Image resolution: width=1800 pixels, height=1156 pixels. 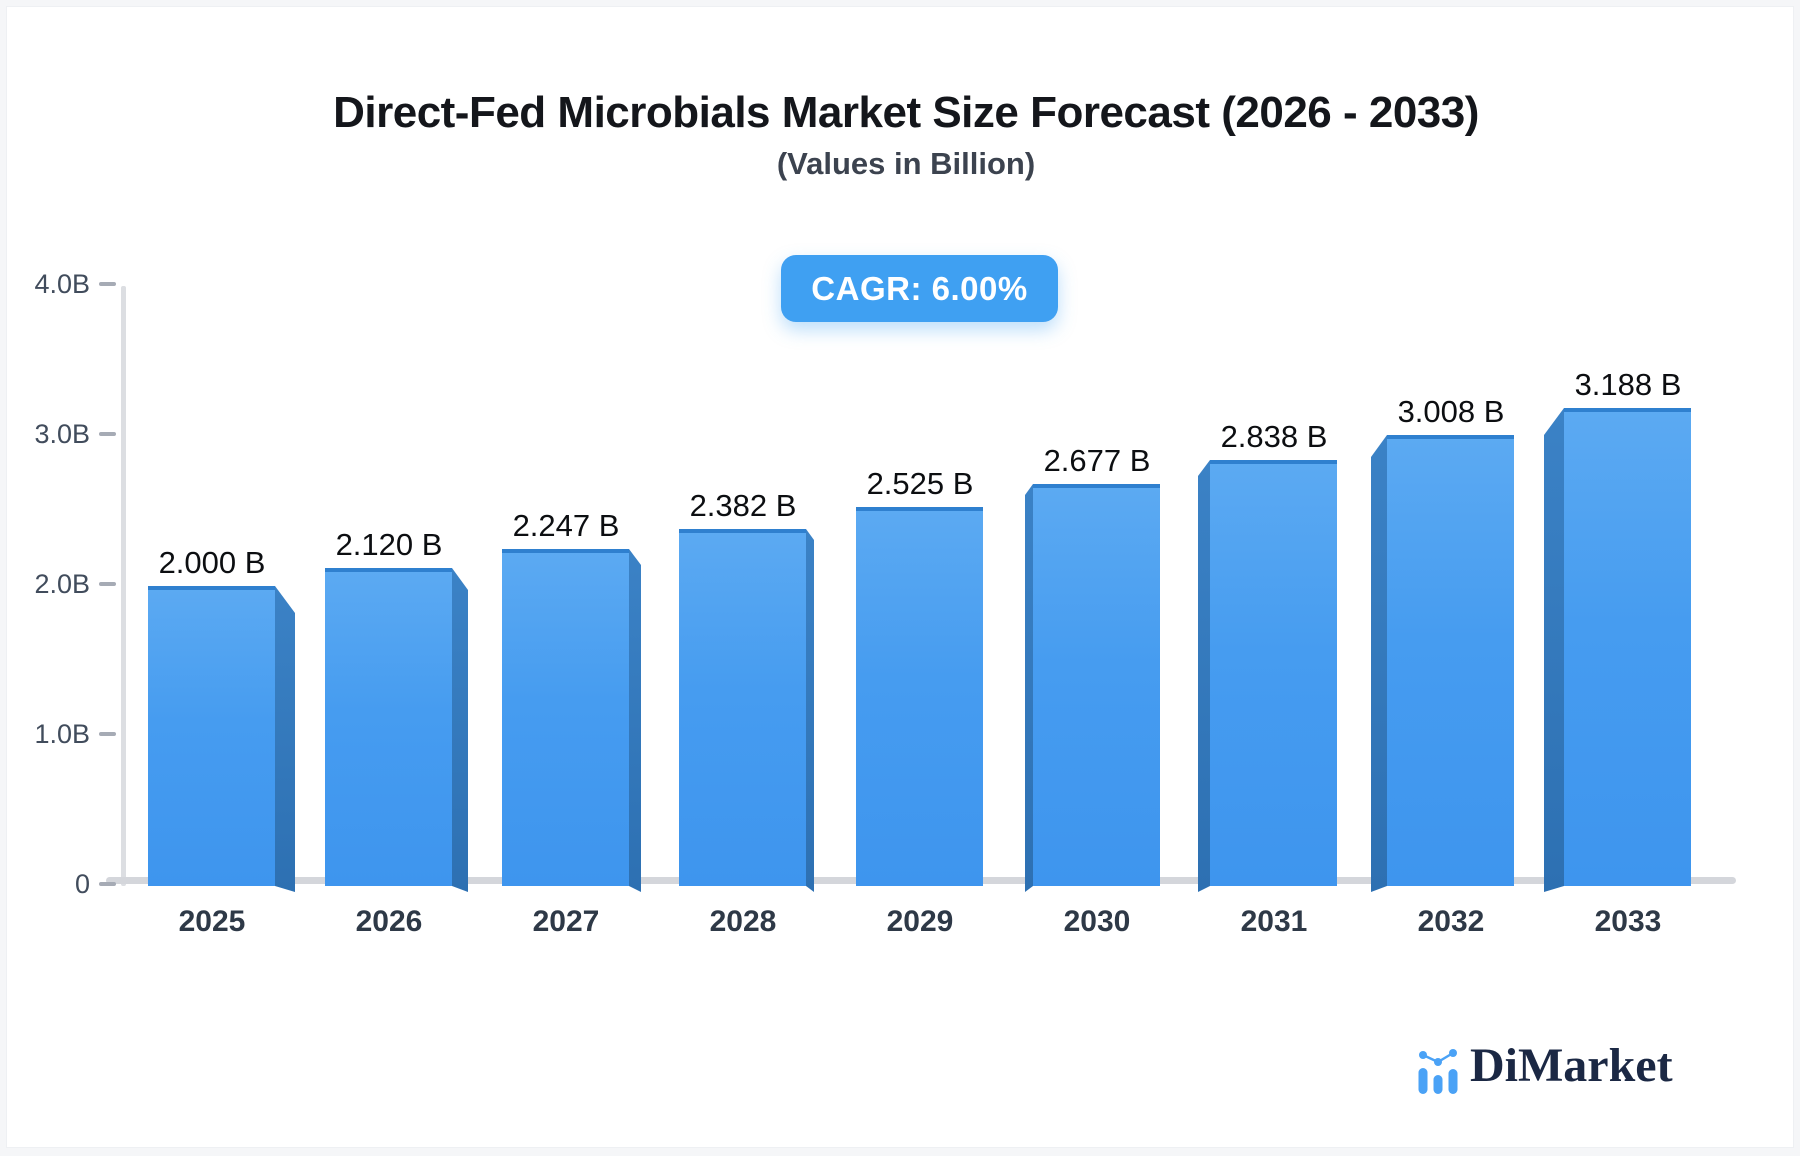 What do you see at coordinates (1554, 650) in the screenshot?
I see `bar-3d-side-2033` at bounding box center [1554, 650].